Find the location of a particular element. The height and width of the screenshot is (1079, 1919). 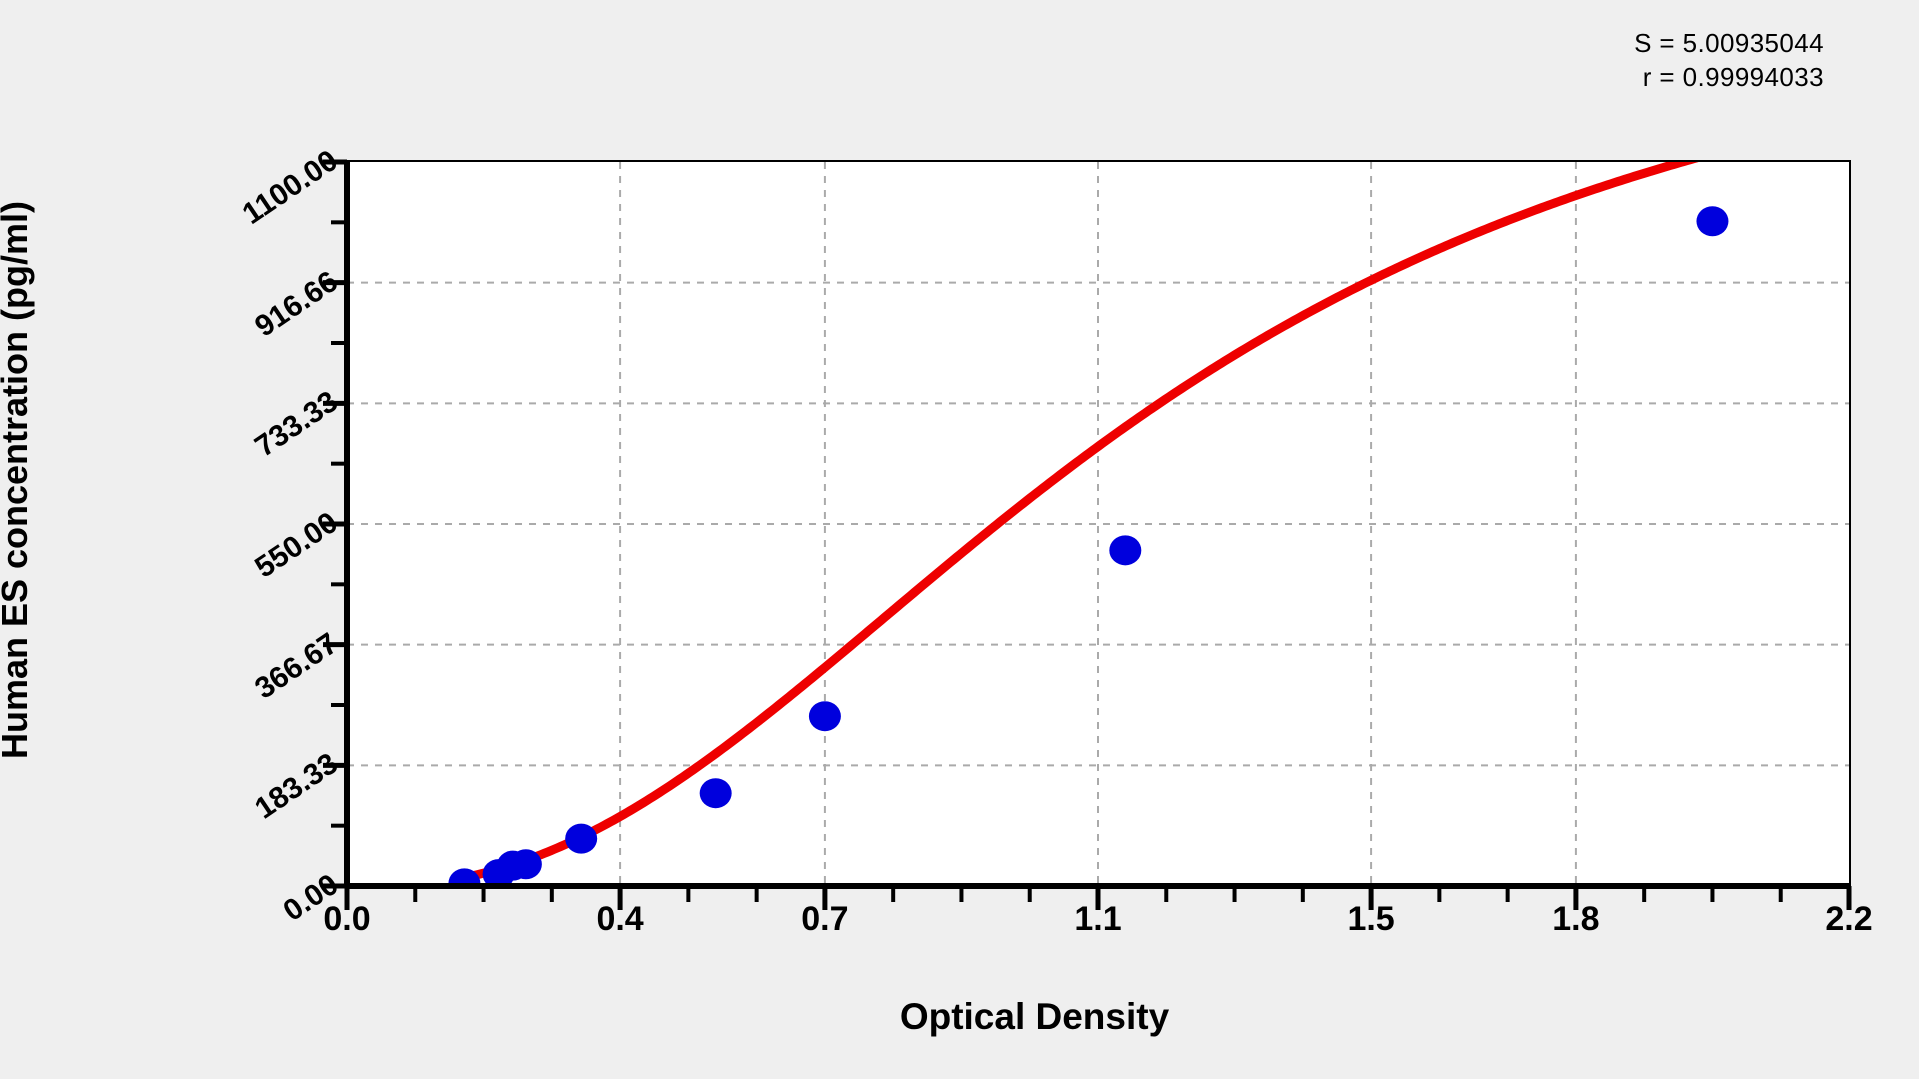

x-axis-tick-label: 2.2 is located at coordinates (1849, 919).